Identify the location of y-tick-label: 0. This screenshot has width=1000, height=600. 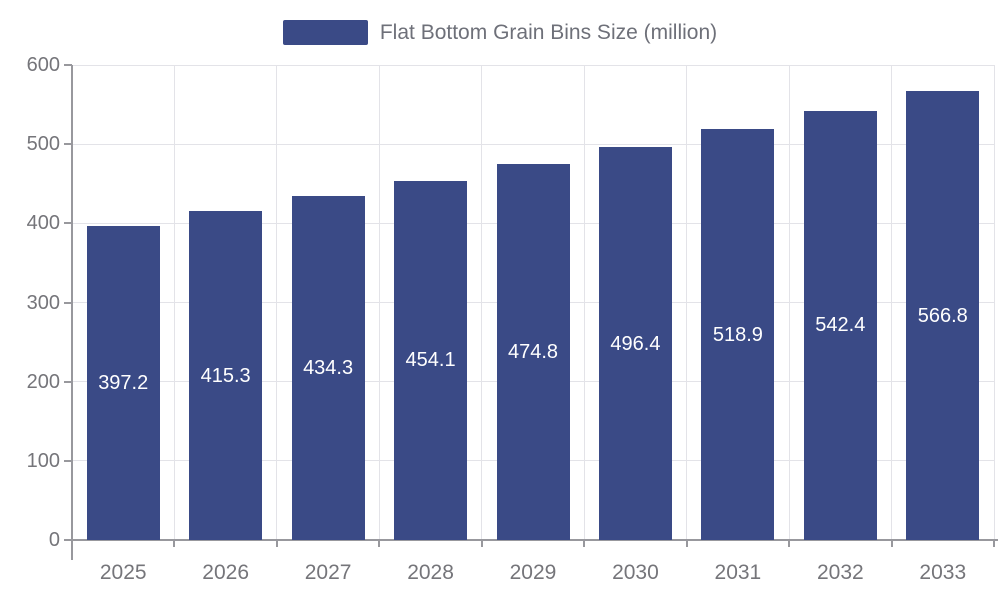
(54, 540).